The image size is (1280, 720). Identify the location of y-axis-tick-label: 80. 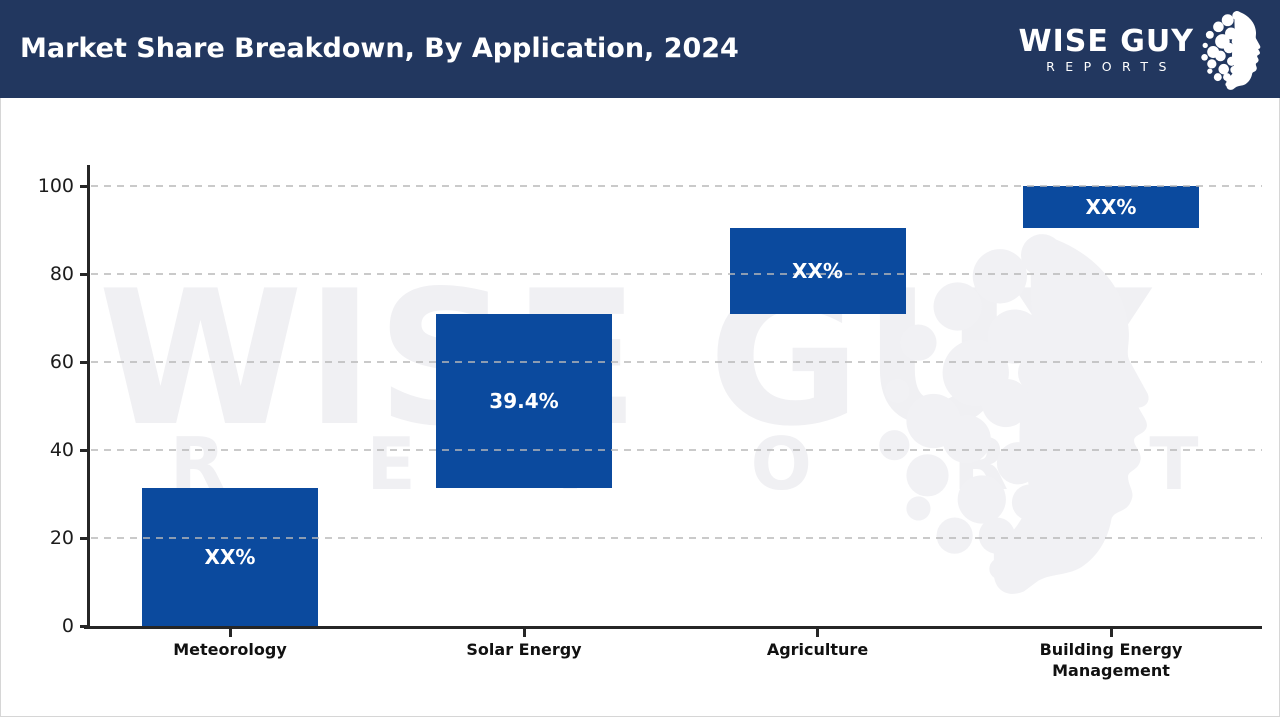
(61, 274).